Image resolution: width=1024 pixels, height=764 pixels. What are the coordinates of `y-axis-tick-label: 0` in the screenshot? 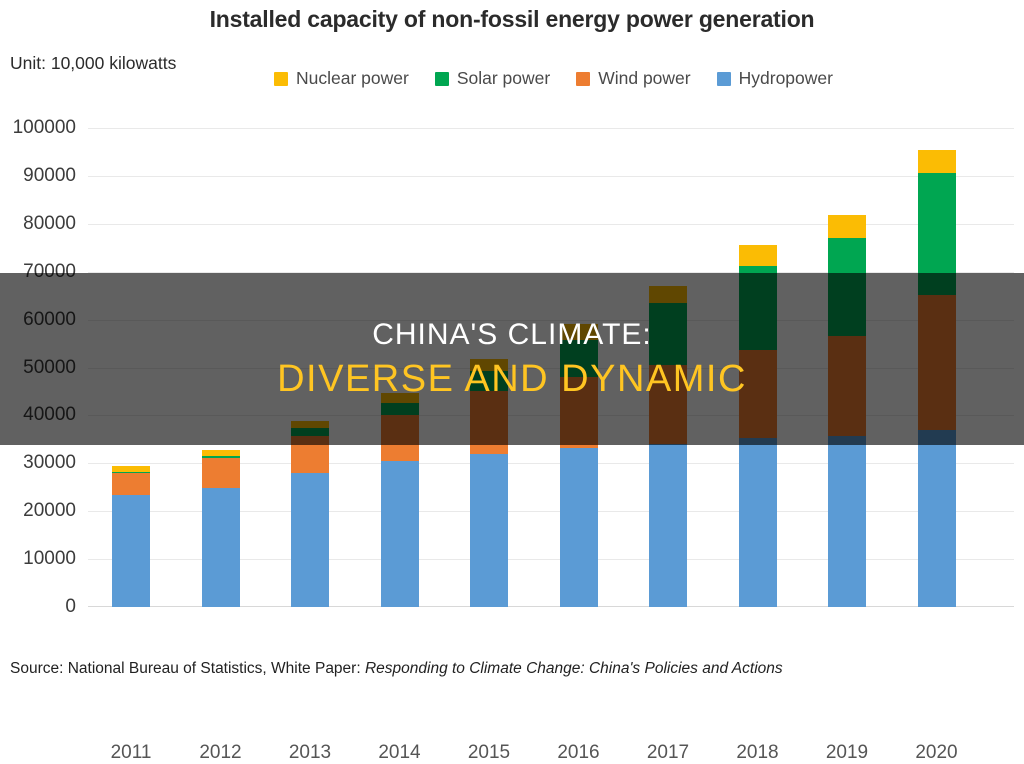 It's located at (70, 606).